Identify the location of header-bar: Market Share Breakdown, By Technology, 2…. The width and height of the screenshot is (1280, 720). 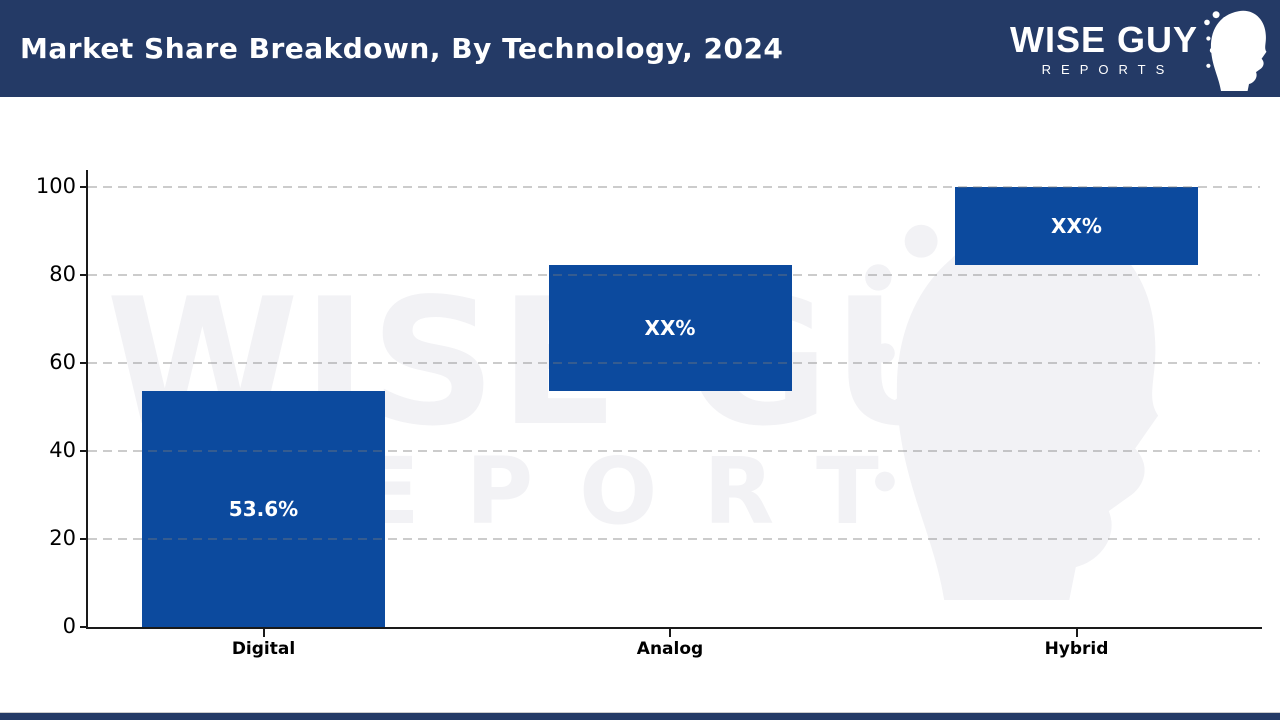
(640, 48).